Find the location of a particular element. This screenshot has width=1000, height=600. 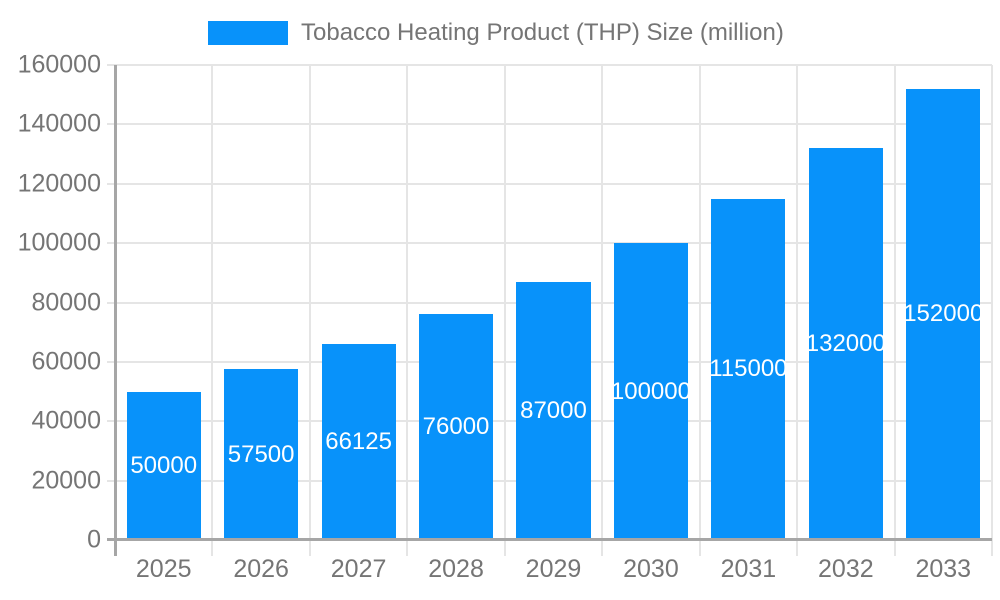

y-axis-tick-label: 100000 is located at coordinates (59, 242).